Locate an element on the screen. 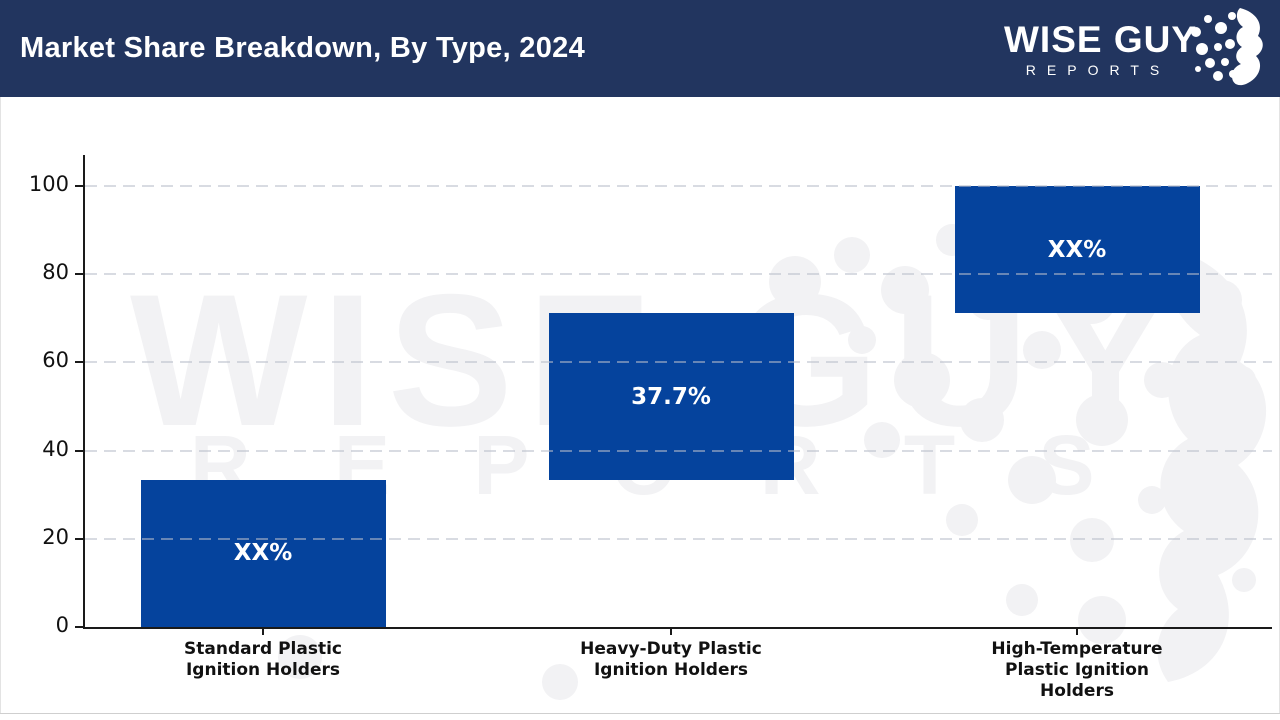 The image size is (1280, 720). y-tick-label: 80 is located at coordinates (55, 272).